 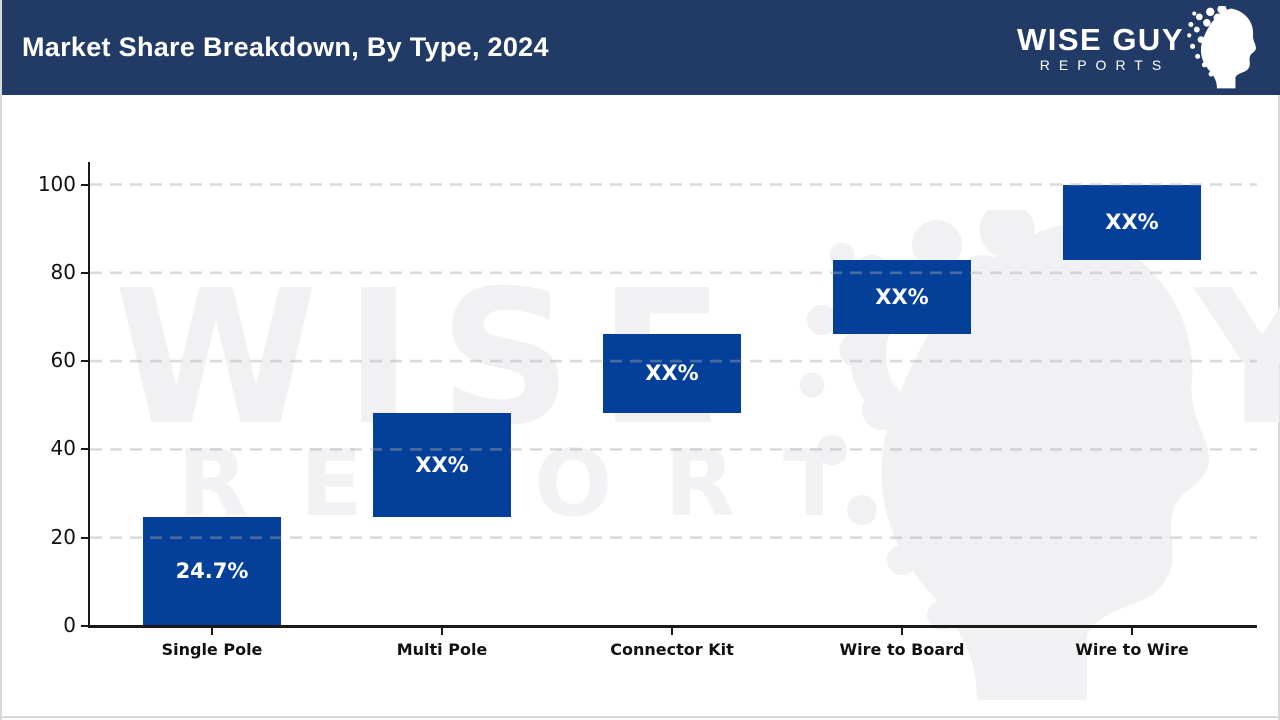 What do you see at coordinates (1221, 46) in the screenshot?
I see `logo-head-dots-icon` at bounding box center [1221, 46].